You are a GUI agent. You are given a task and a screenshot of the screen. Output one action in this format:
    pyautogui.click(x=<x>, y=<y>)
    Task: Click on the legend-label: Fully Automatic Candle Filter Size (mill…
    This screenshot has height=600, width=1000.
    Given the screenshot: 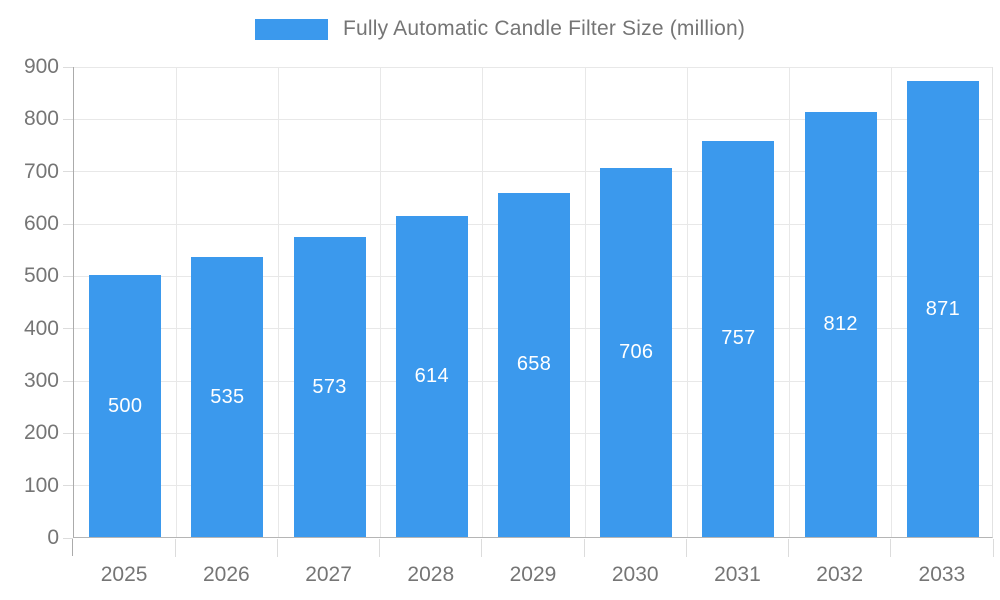 What is the action you would take?
    pyautogui.click(x=544, y=28)
    